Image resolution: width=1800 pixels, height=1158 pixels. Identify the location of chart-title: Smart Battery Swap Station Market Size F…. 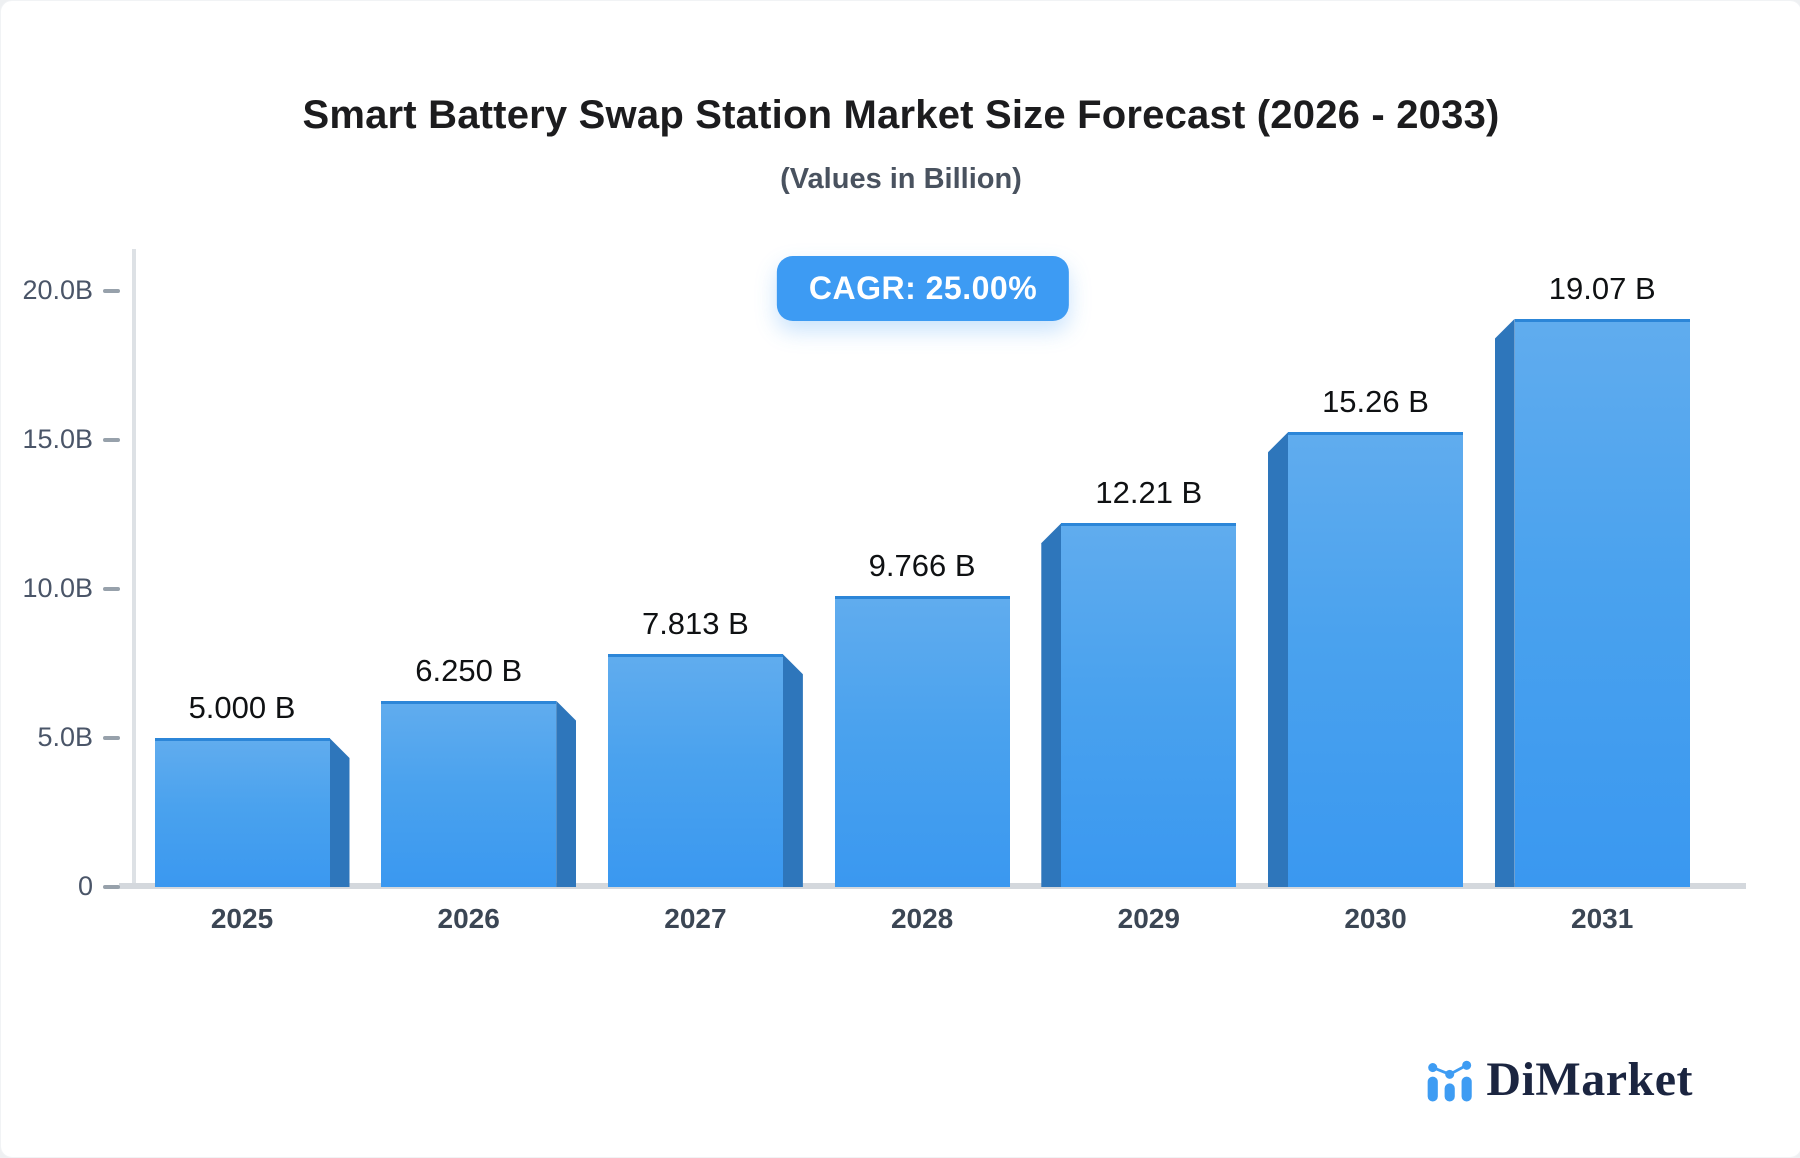
(901, 115).